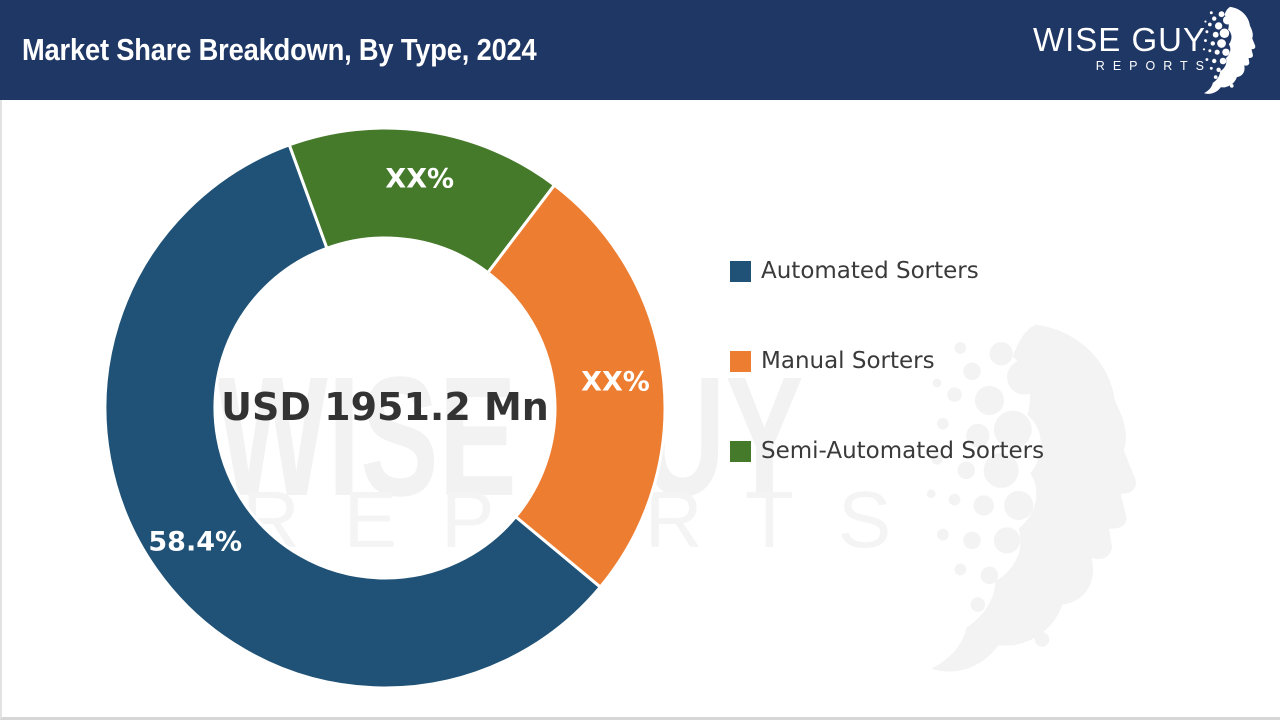  I want to click on pie-slice-semi-automated-sorters, so click(421, 200).